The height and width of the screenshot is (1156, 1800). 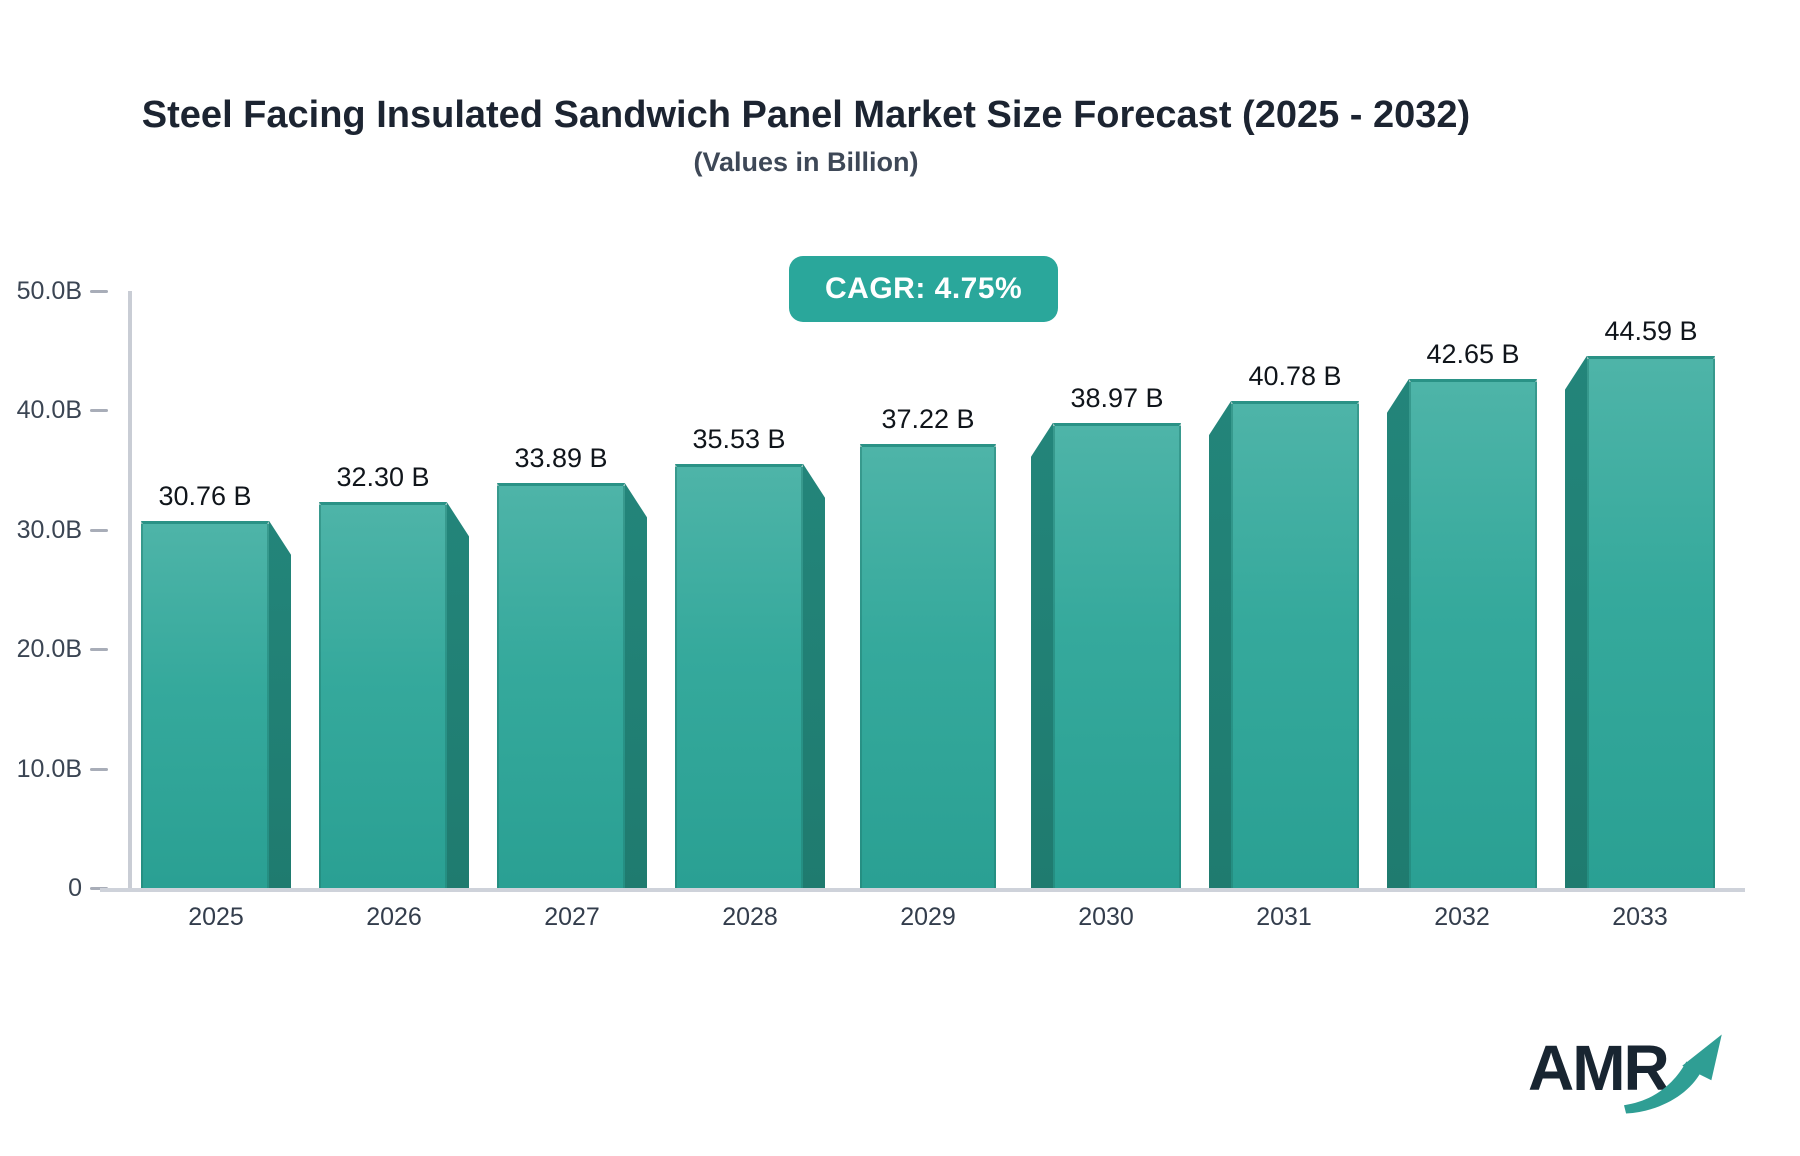 What do you see at coordinates (383, 477) in the screenshot?
I see `bar-value-label: 32.30 B` at bounding box center [383, 477].